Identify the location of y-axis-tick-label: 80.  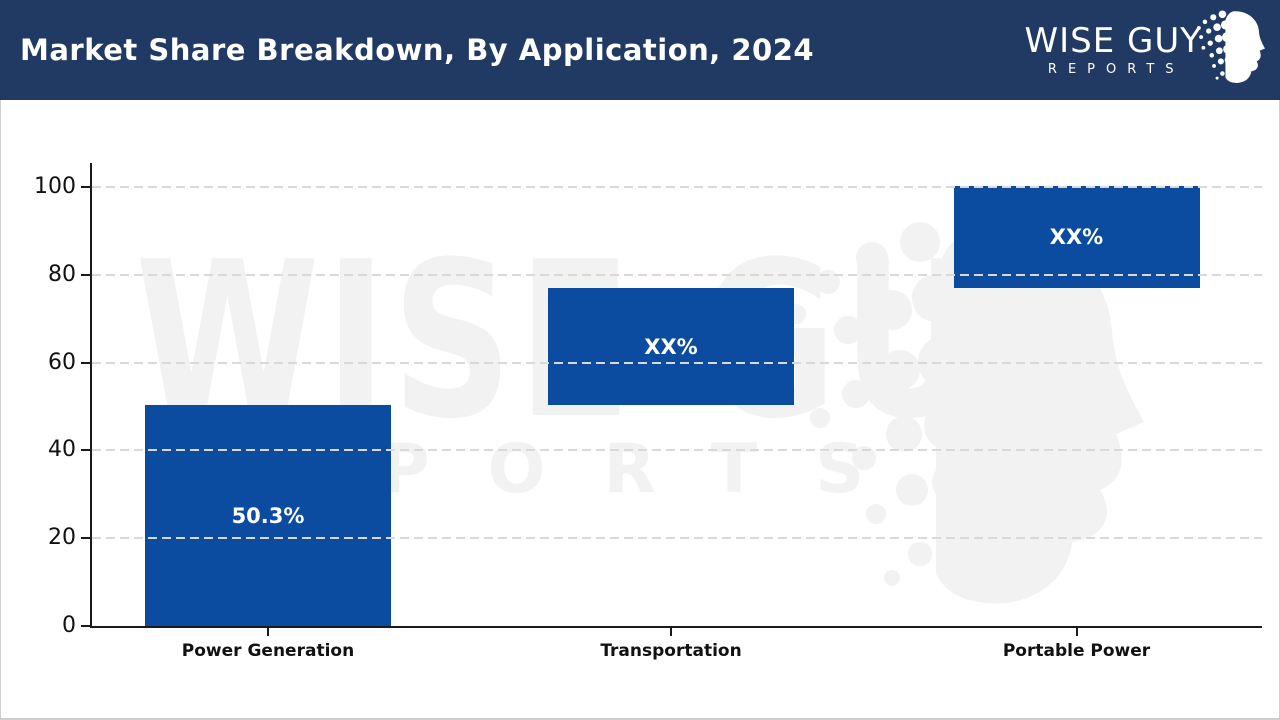
(62, 274).